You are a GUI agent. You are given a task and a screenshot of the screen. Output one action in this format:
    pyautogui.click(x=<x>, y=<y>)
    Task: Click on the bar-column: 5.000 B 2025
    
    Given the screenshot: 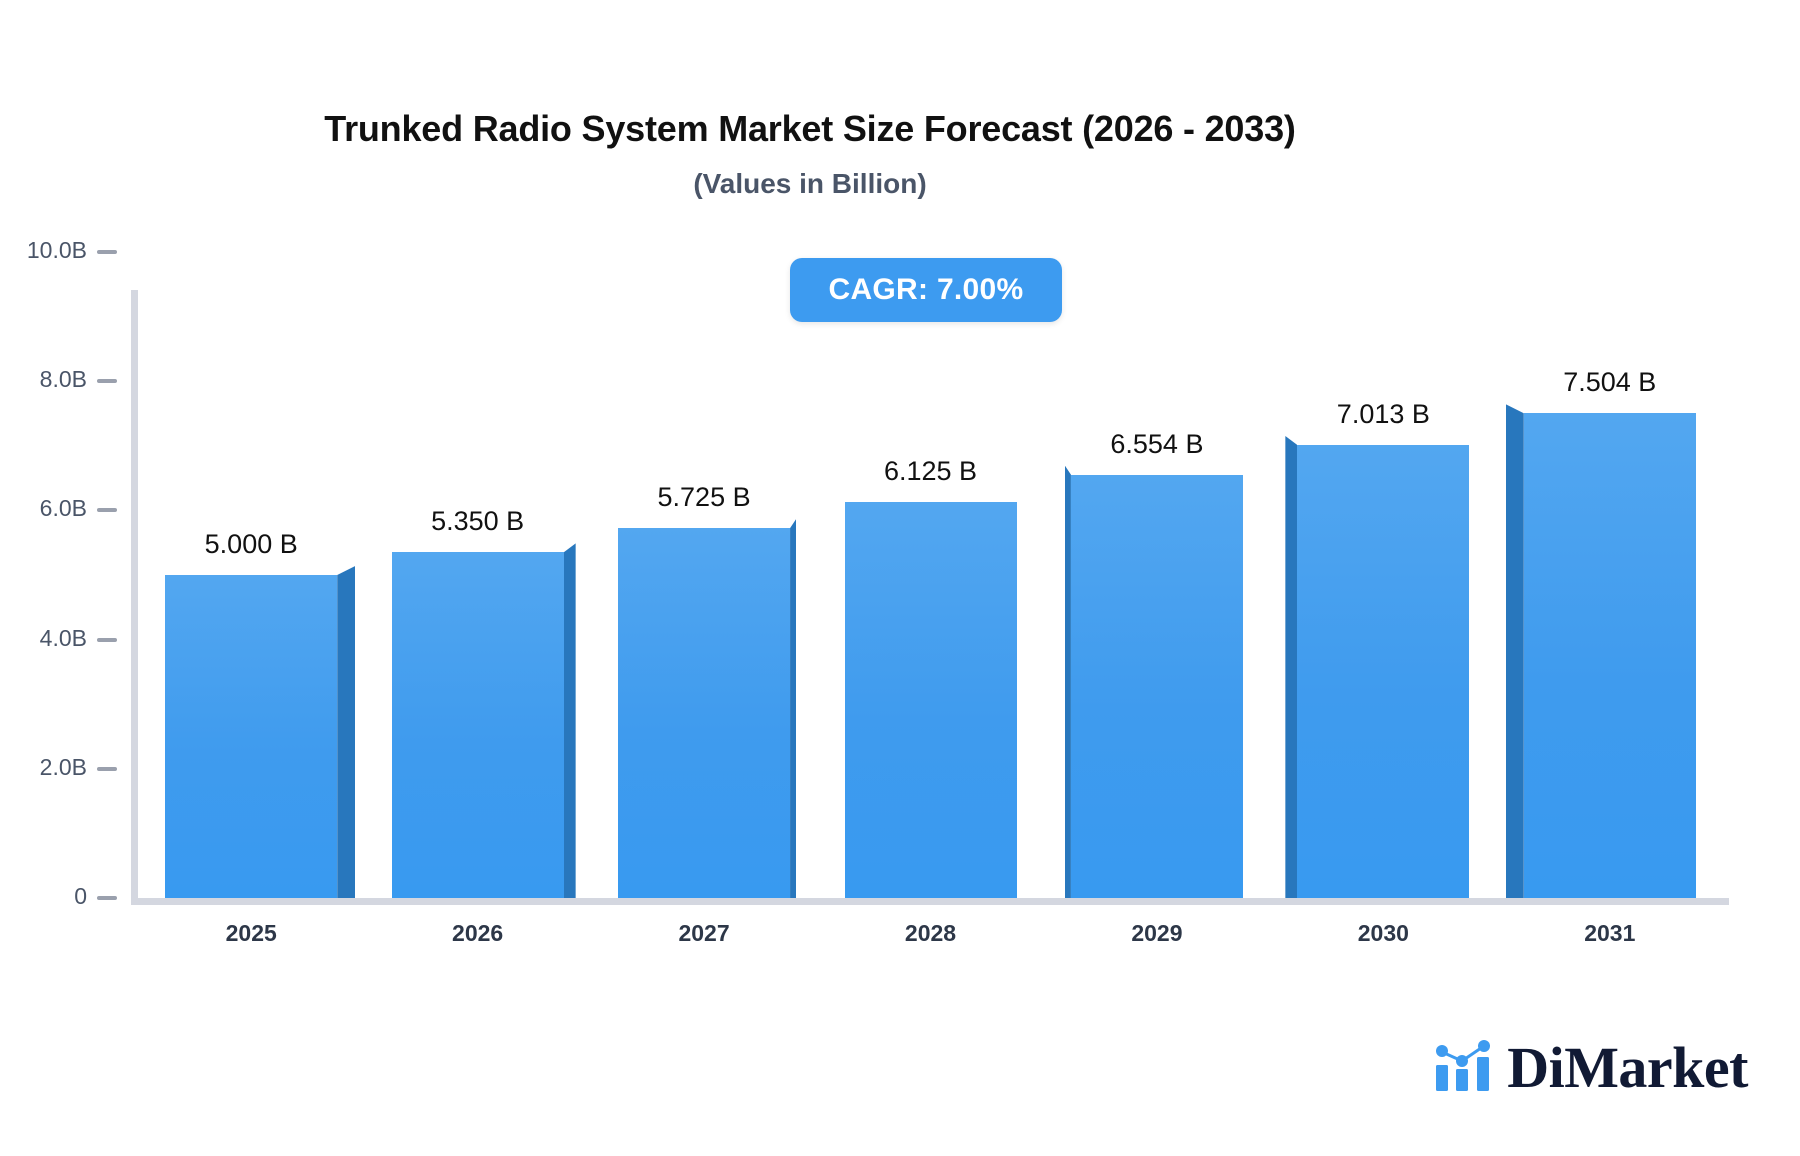 What is the action you would take?
    pyautogui.click(x=260, y=737)
    